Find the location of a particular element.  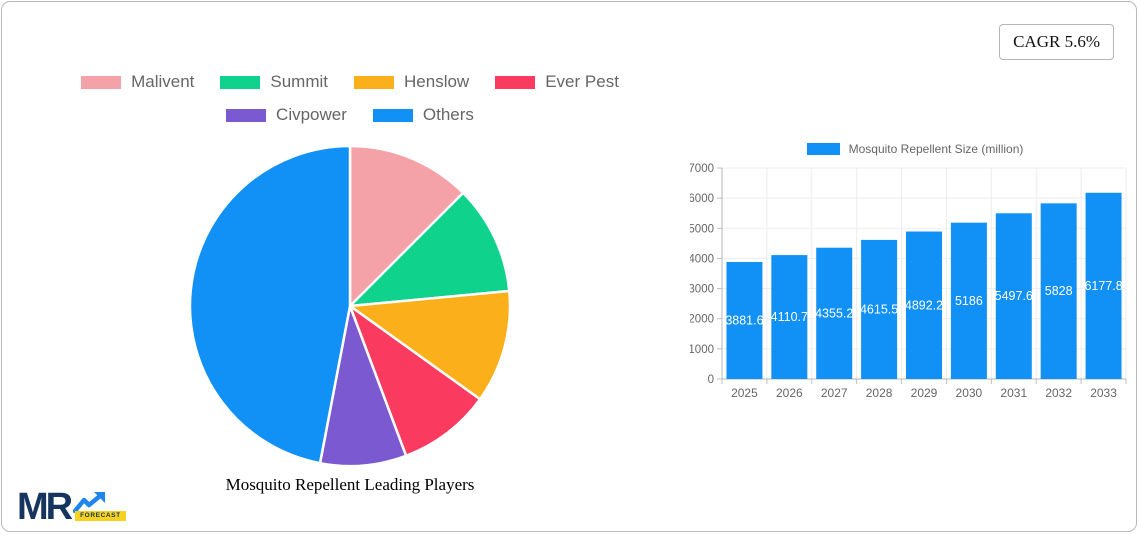

x-tick-label: 2031 is located at coordinates (1013, 393).